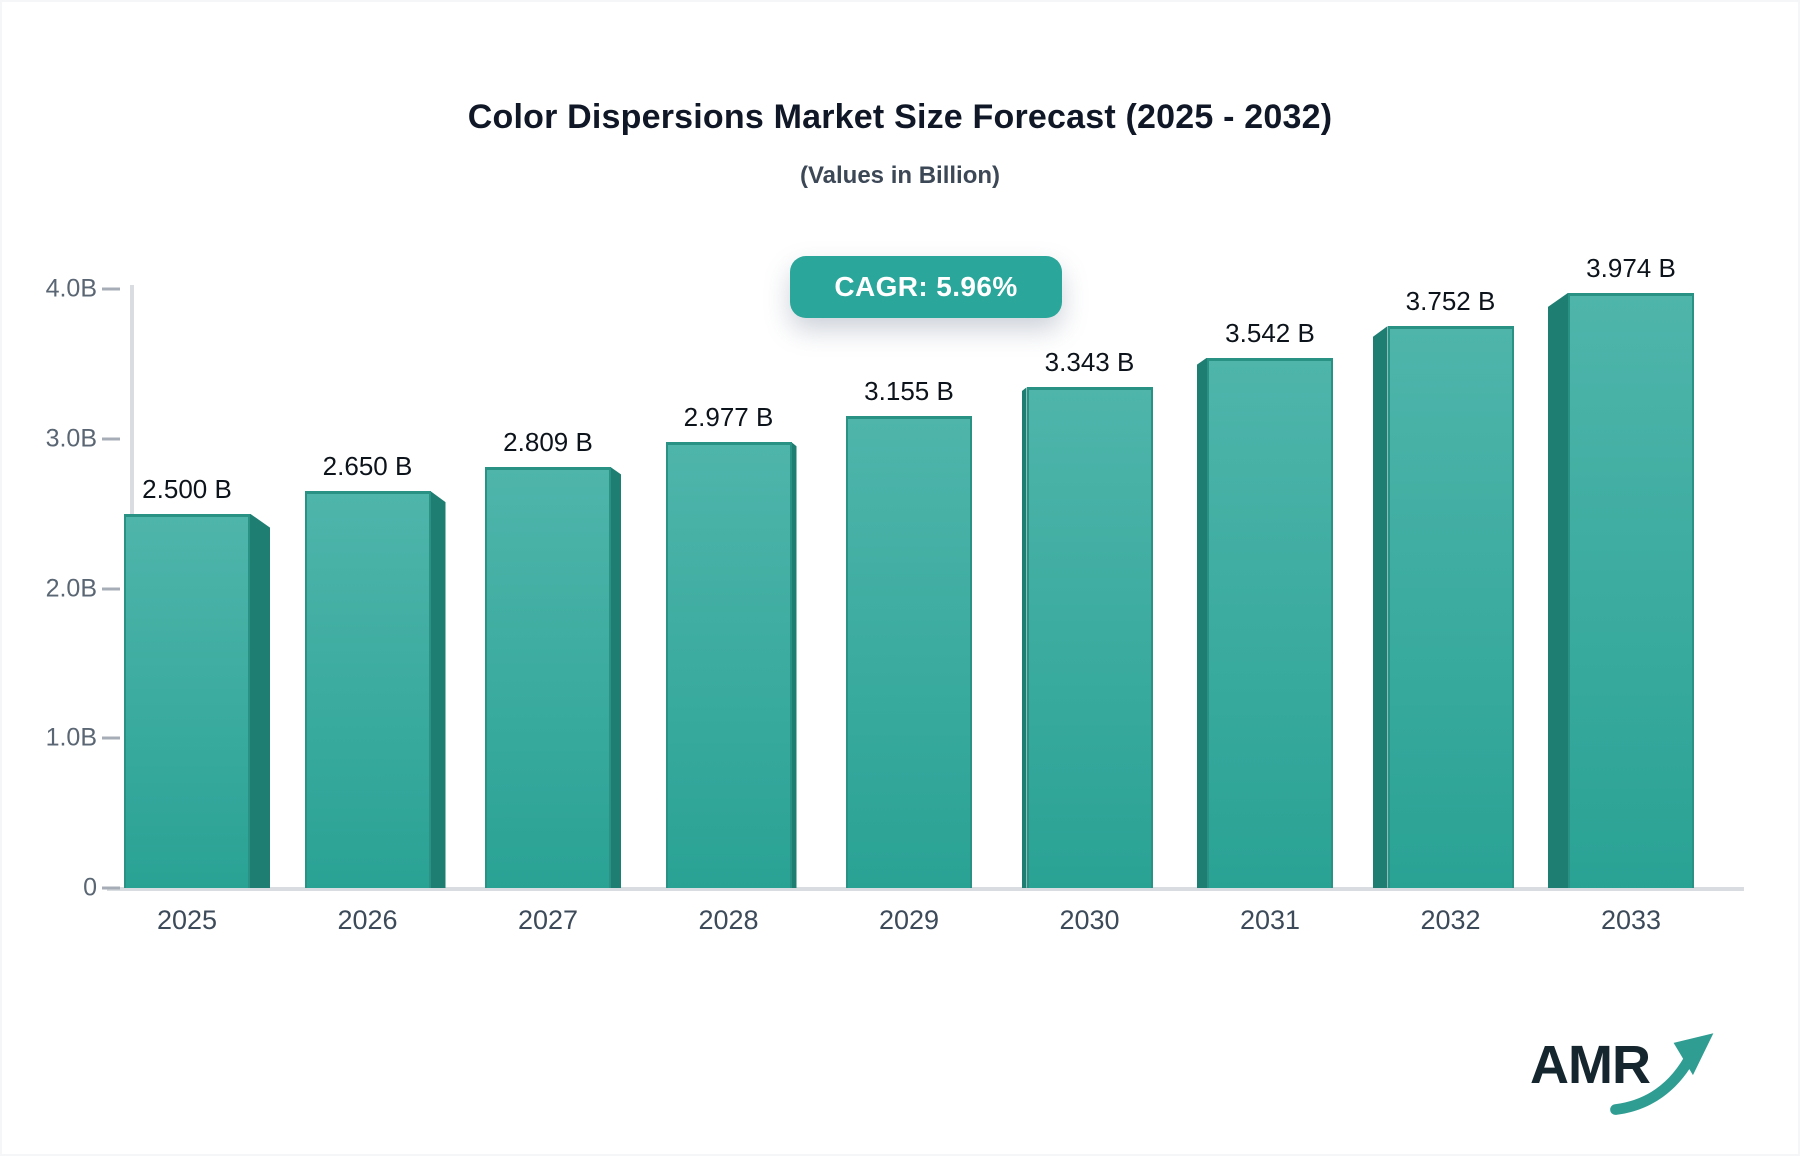 This screenshot has width=1800, height=1156. What do you see at coordinates (1089, 362) in the screenshot?
I see `bar-value-label: 3.343 B` at bounding box center [1089, 362].